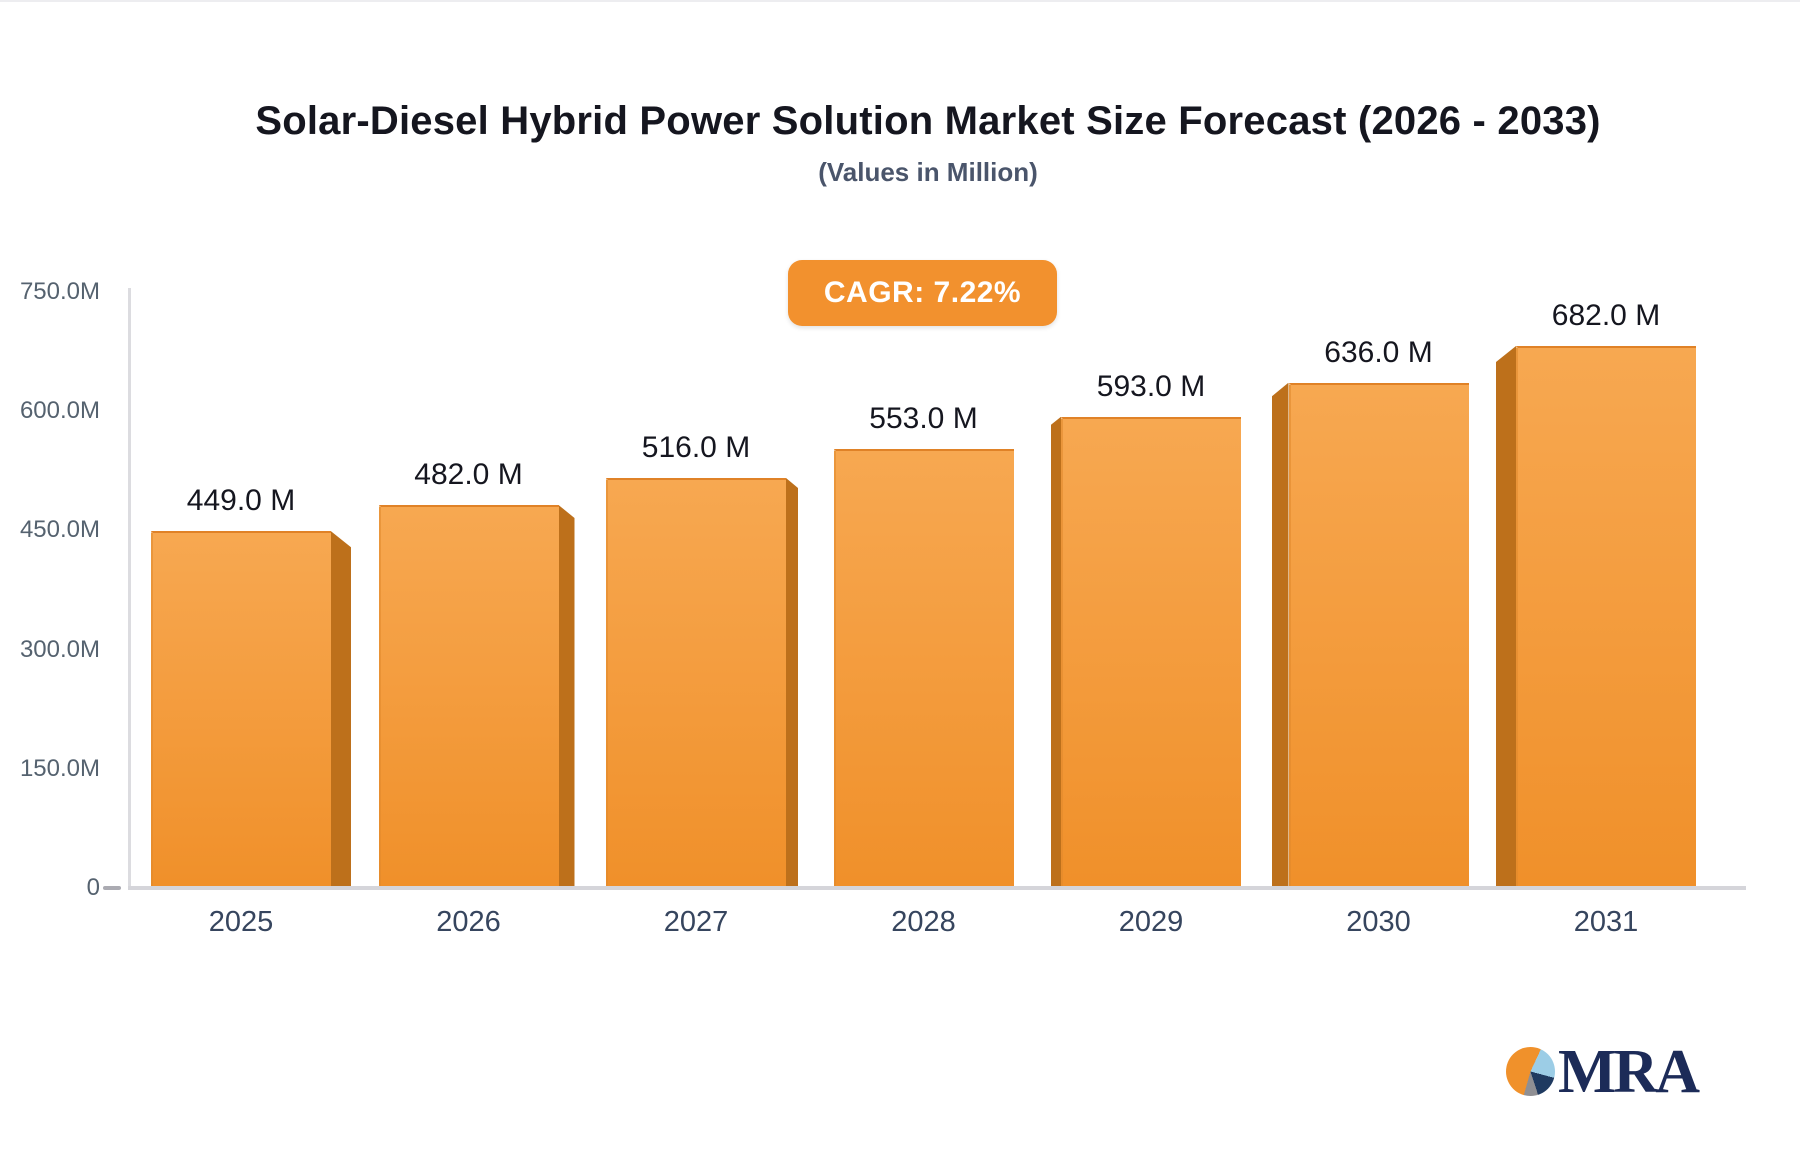 This screenshot has height=1156, width=1800. Describe the element at coordinates (59, 530) in the screenshot. I see `y-axis-tick-label: 450.0M` at that location.